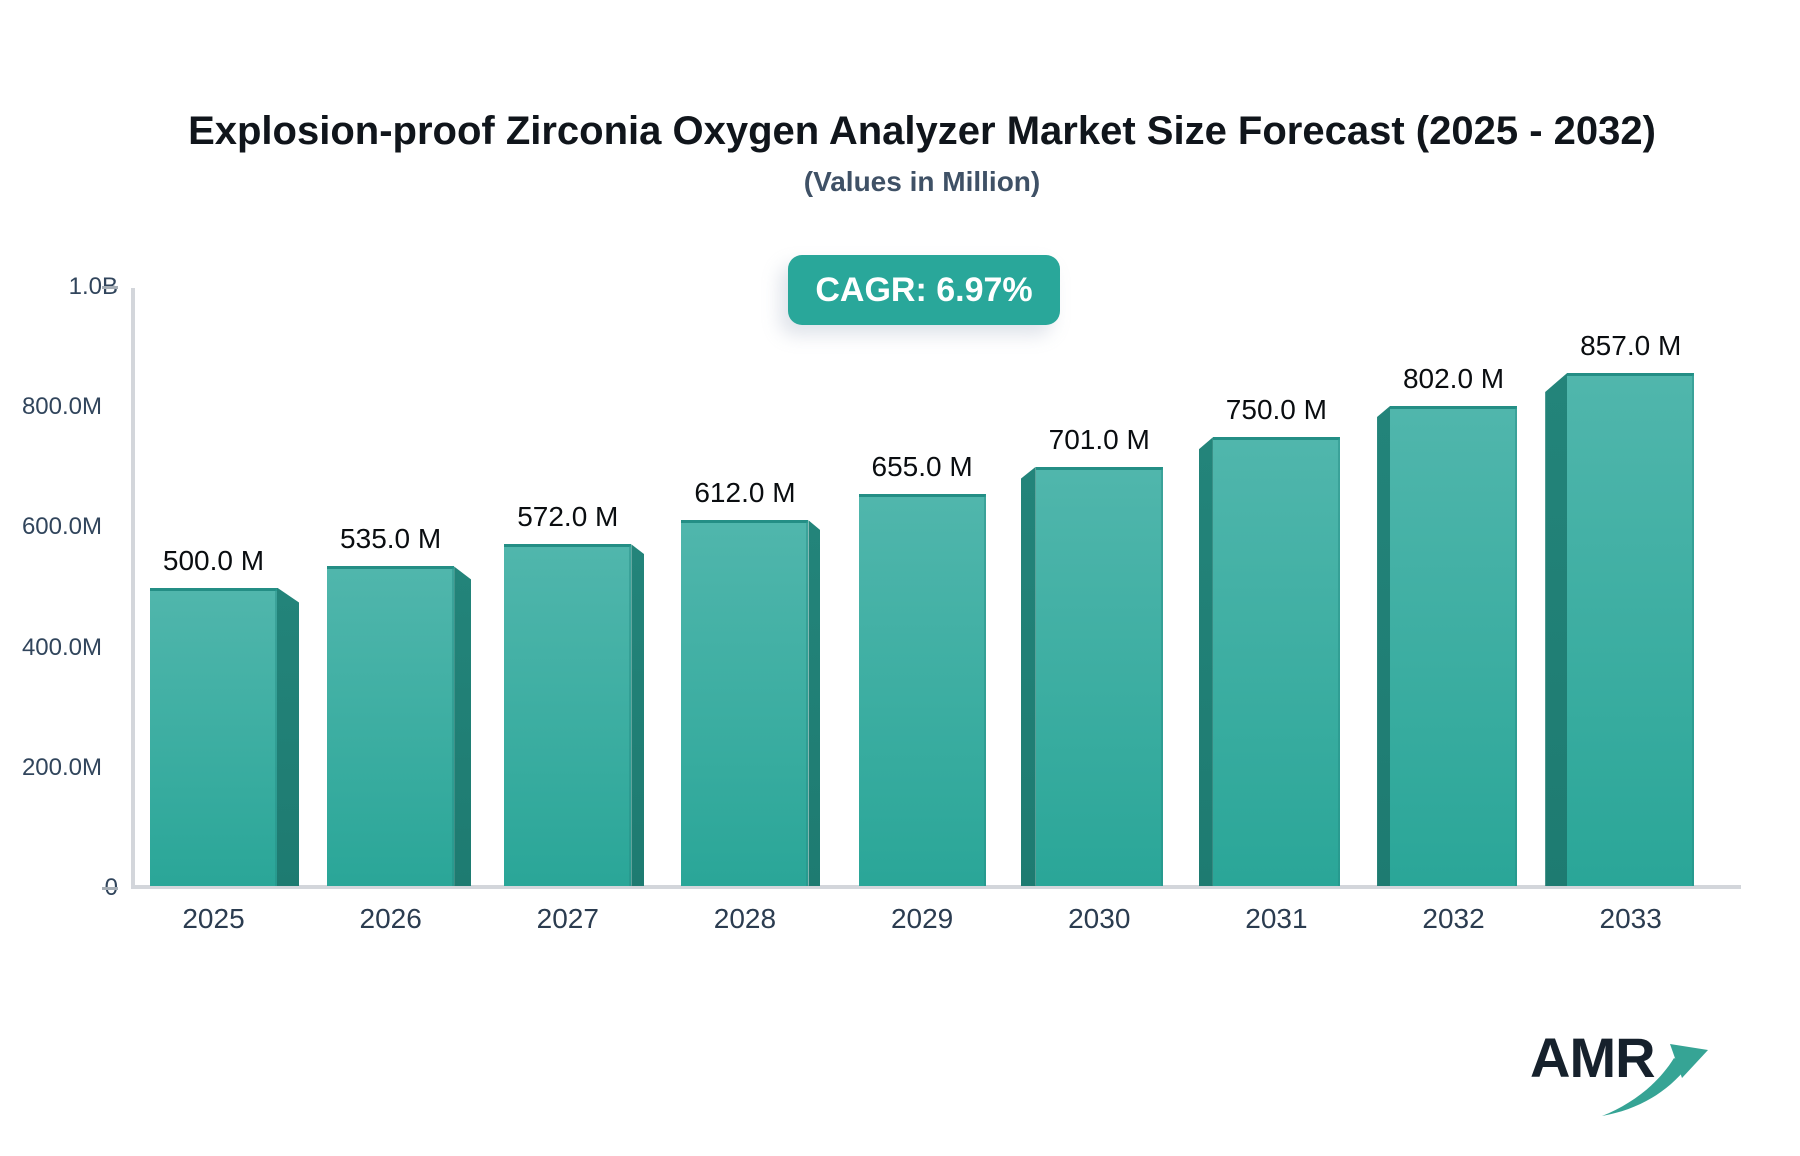 The height and width of the screenshot is (1156, 1800). I want to click on bar-side-face-2031, so click(1205, 661).